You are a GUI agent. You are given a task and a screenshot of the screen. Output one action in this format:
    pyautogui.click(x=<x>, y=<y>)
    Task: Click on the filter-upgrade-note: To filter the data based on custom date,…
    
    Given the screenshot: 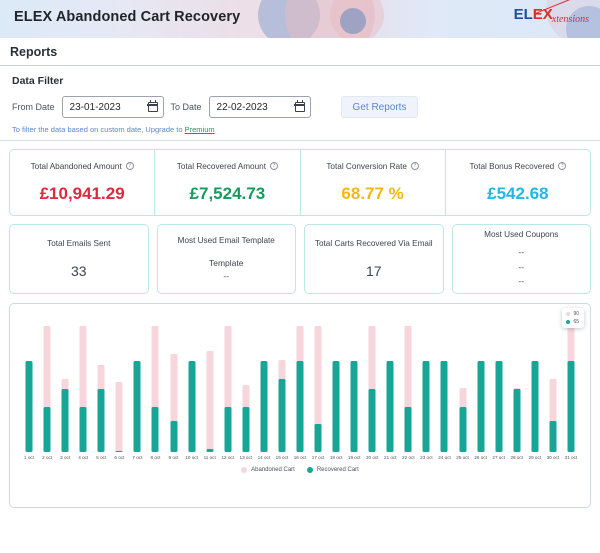 What is the action you would take?
    pyautogui.click(x=300, y=129)
    